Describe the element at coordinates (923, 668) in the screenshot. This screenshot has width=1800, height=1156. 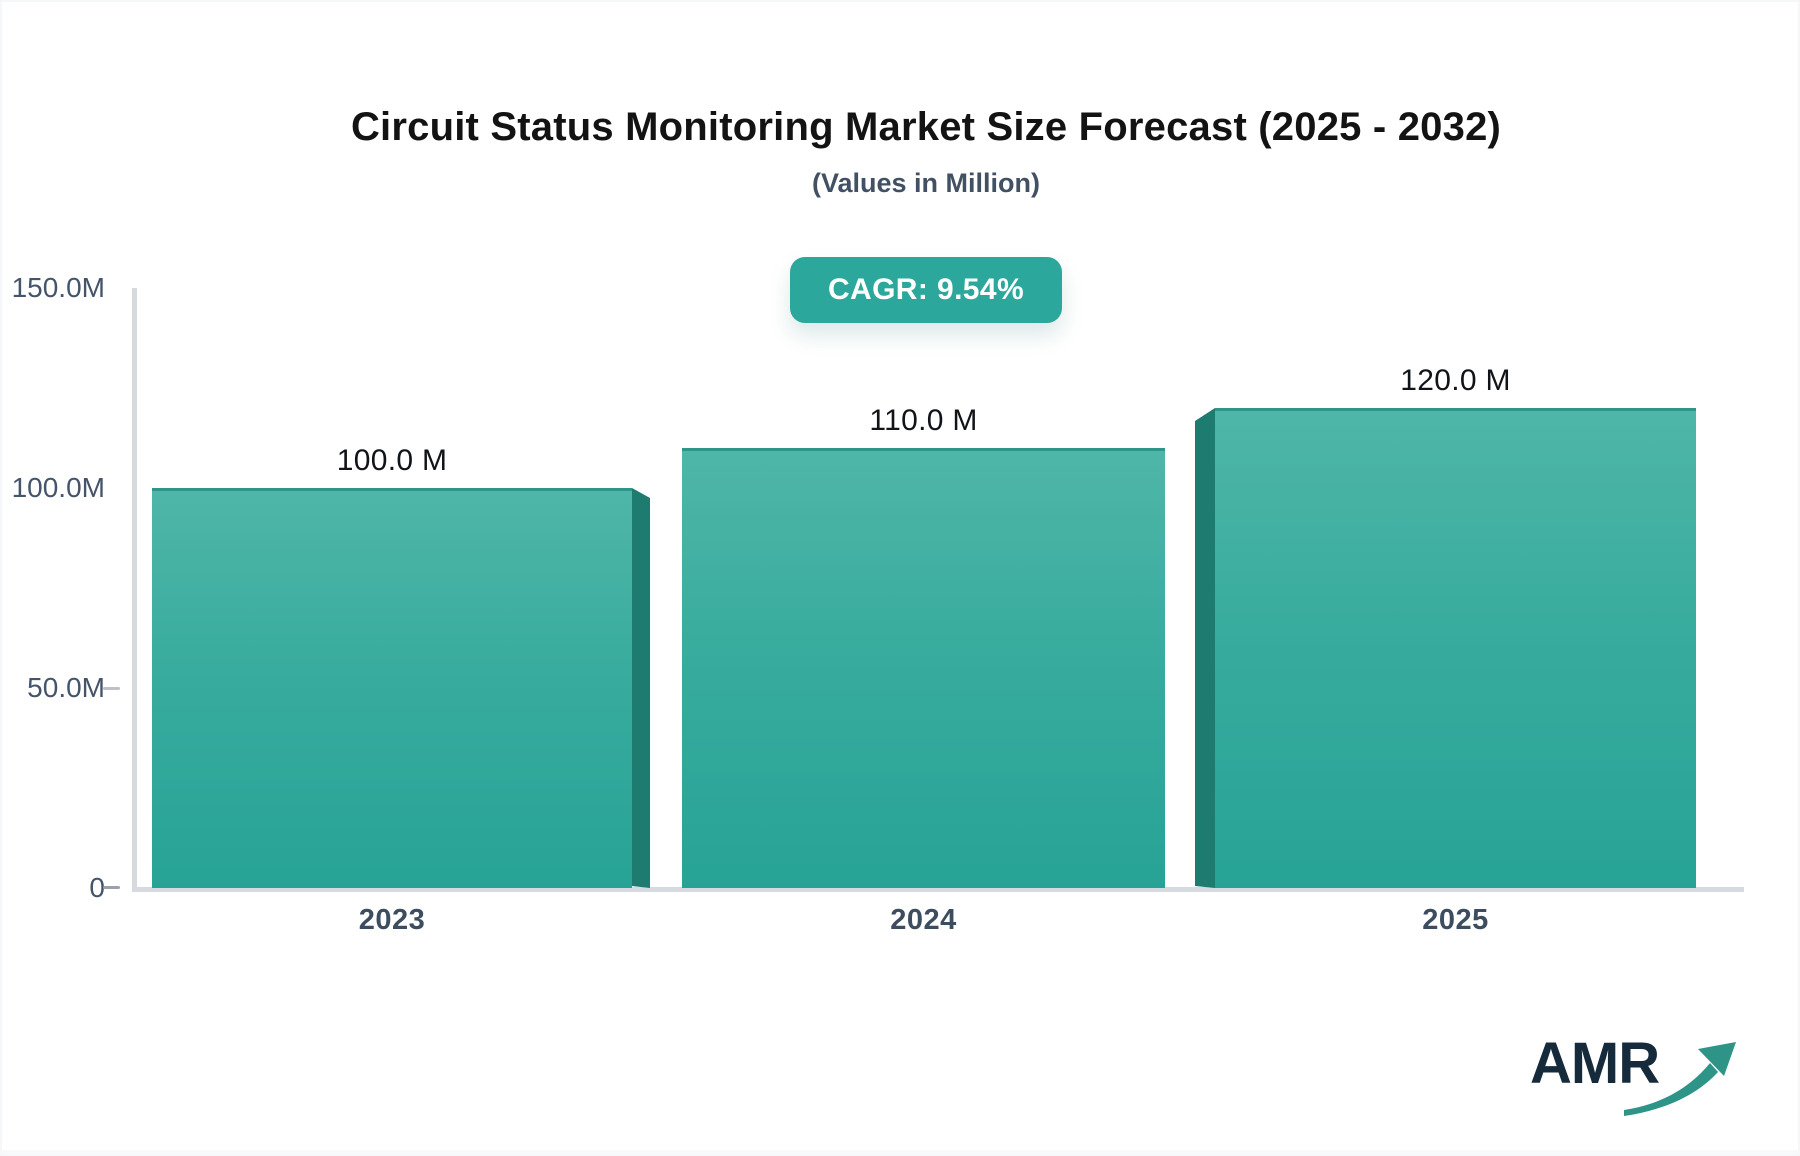
I see `bar-2024` at that location.